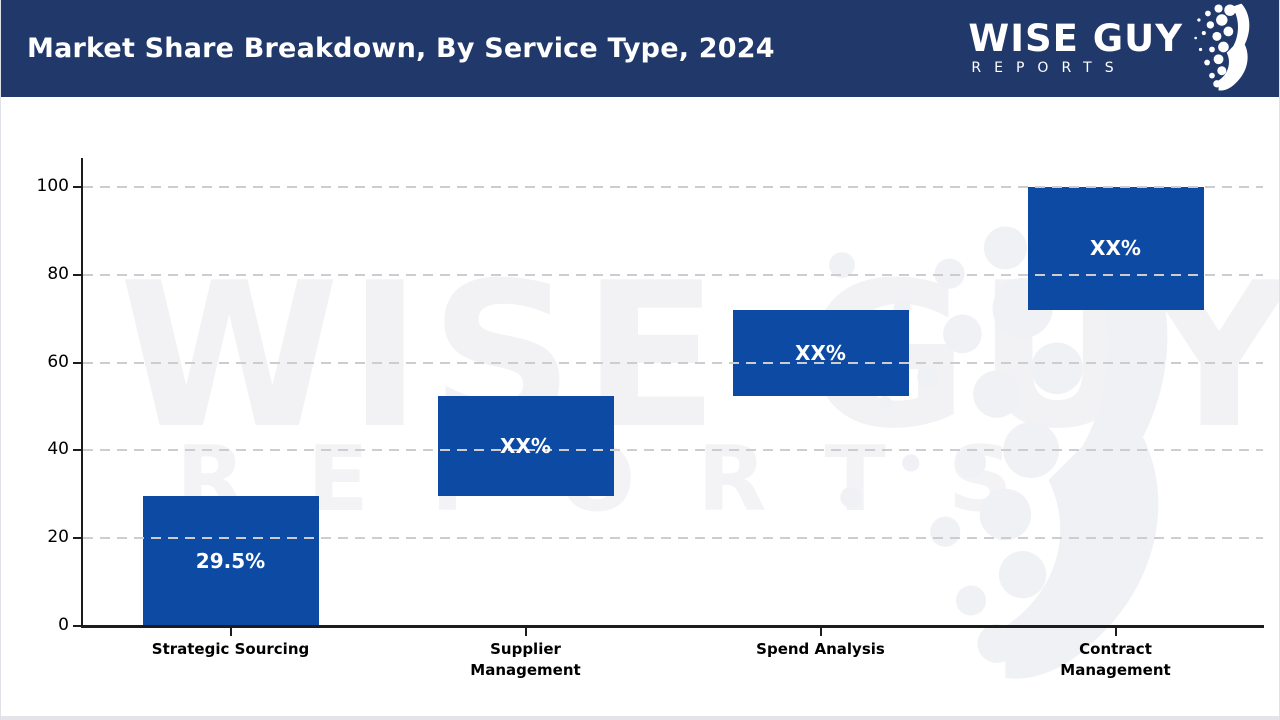 The image size is (1280, 720). I want to click on category-label-line: Strategic Sourcing, so click(230, 649).